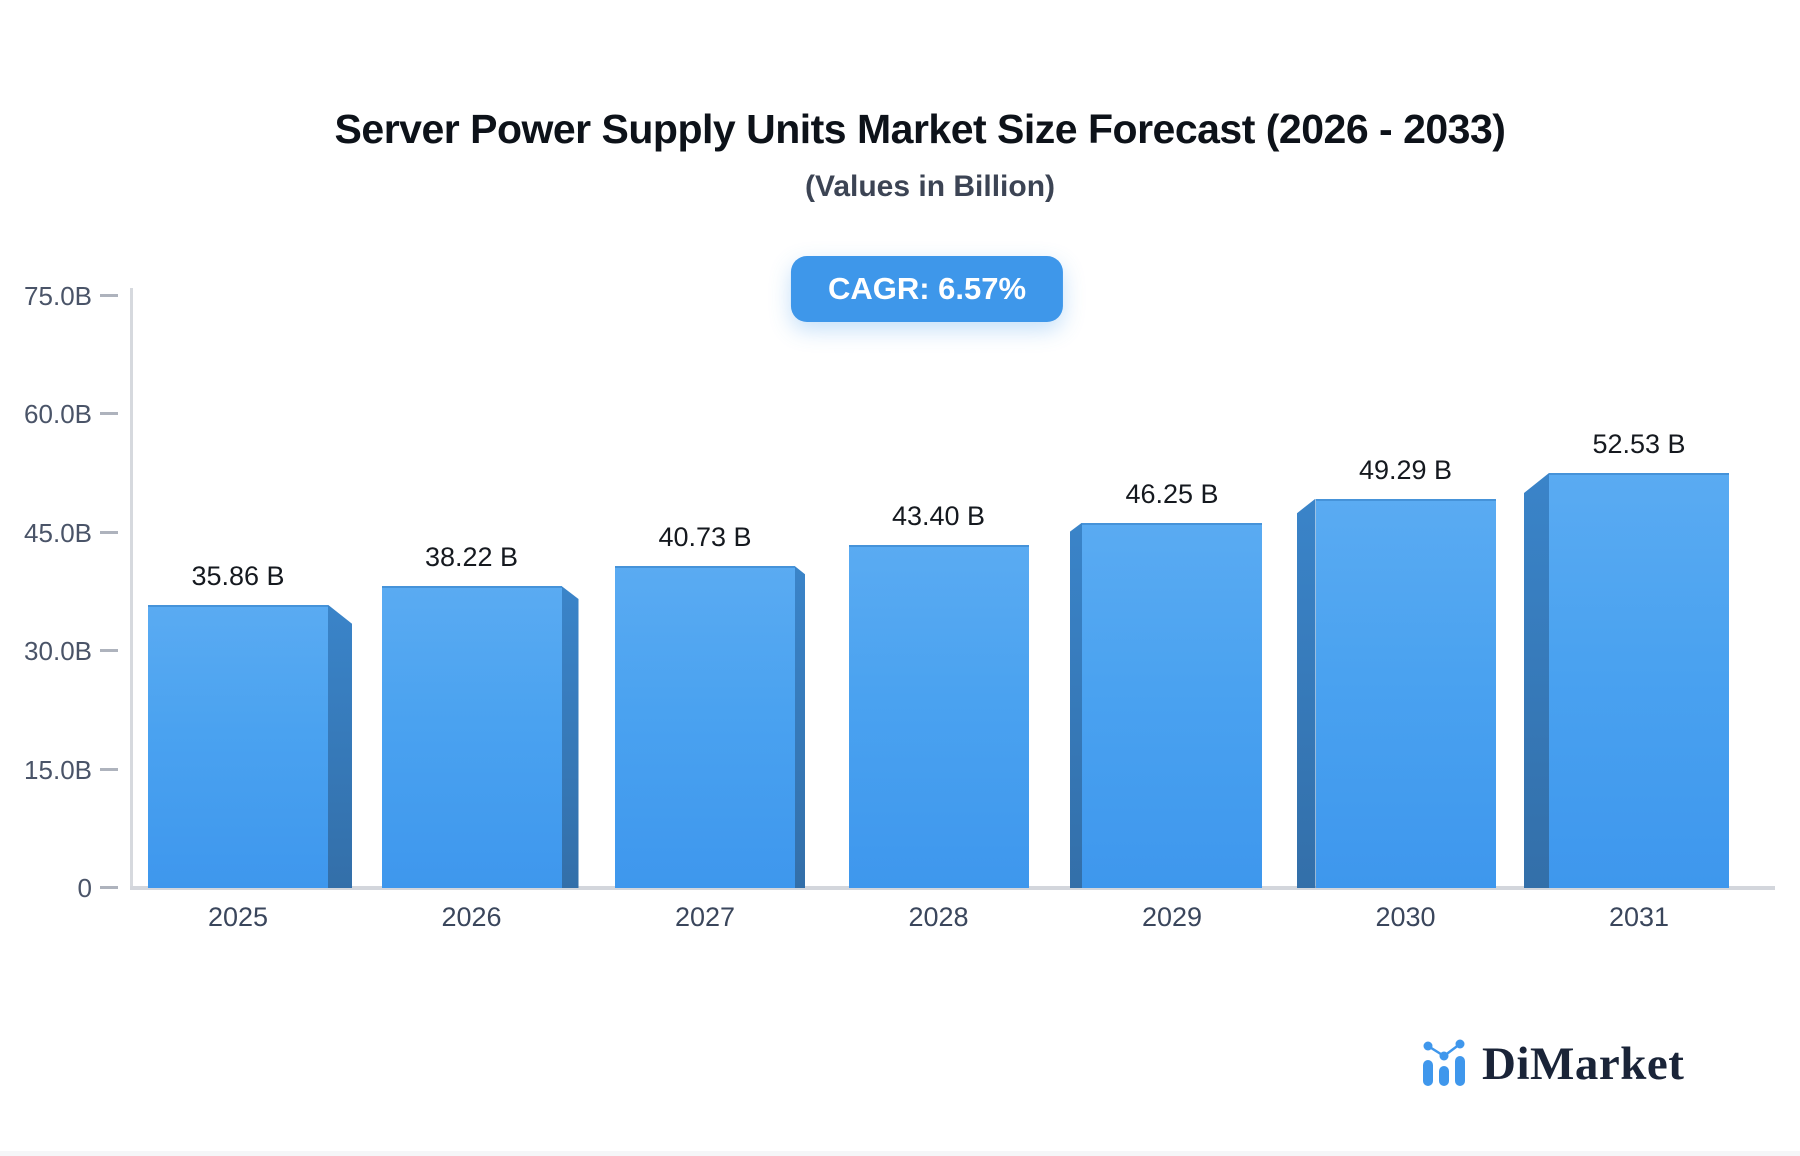  What do you see at coordinates (471, 917) in the screenshot?
I see `x-axis-tick-label: 2026` at bounding box center [471, 917].